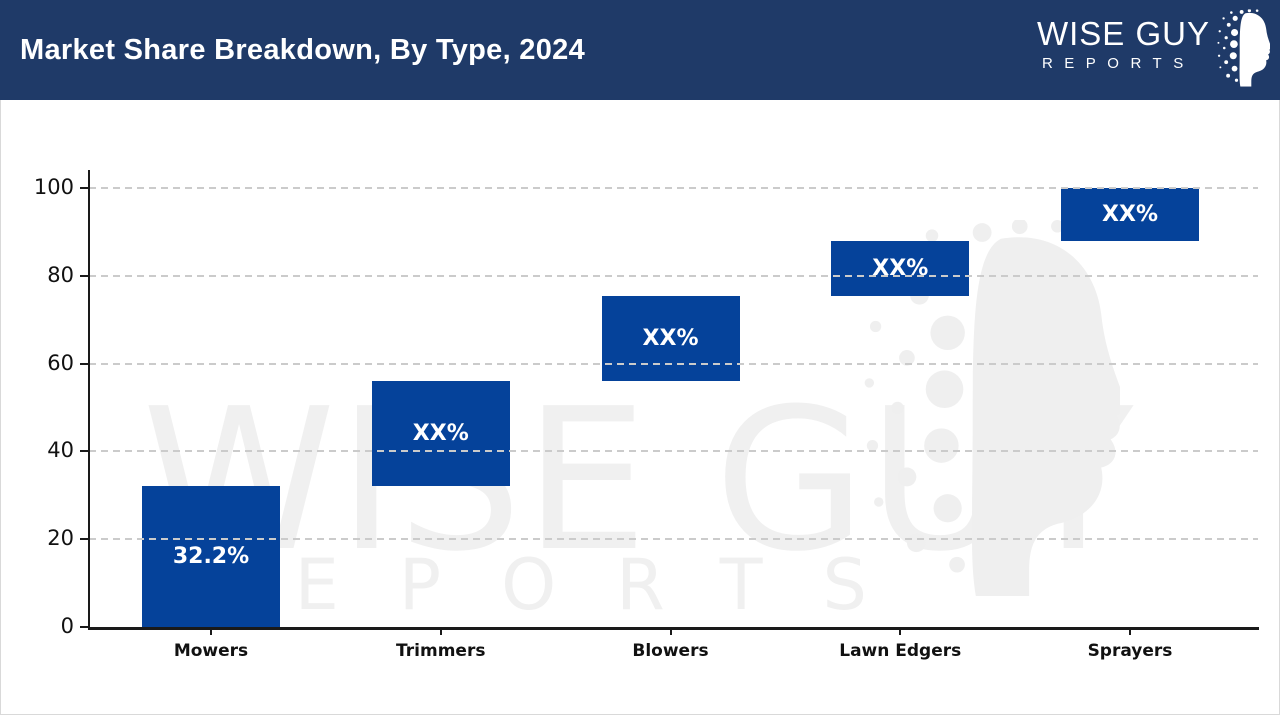  What do you see at coordinates (673, 451) in the screenshot?
I see `gridline-y40` at bounding box center [673, 451].